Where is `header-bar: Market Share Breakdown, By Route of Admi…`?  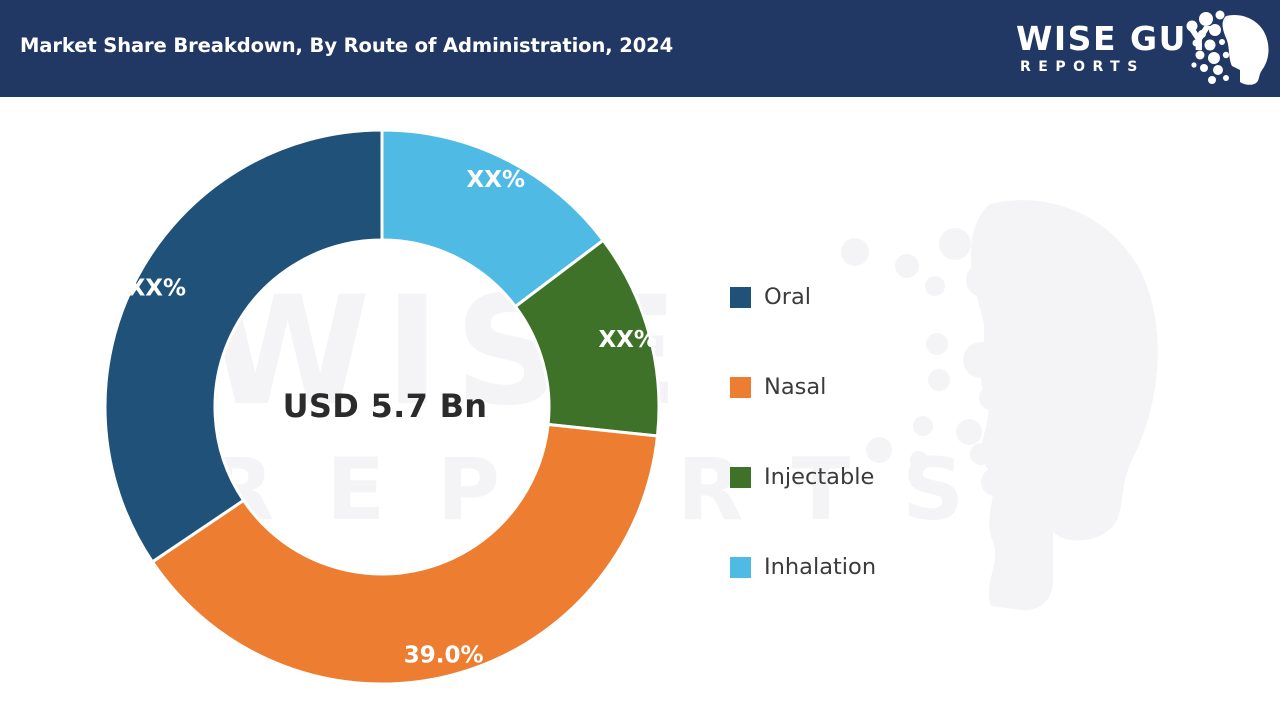
header-bar: Market Share Breakdown, By Route of Admi… is located at coordinates (640, 48).